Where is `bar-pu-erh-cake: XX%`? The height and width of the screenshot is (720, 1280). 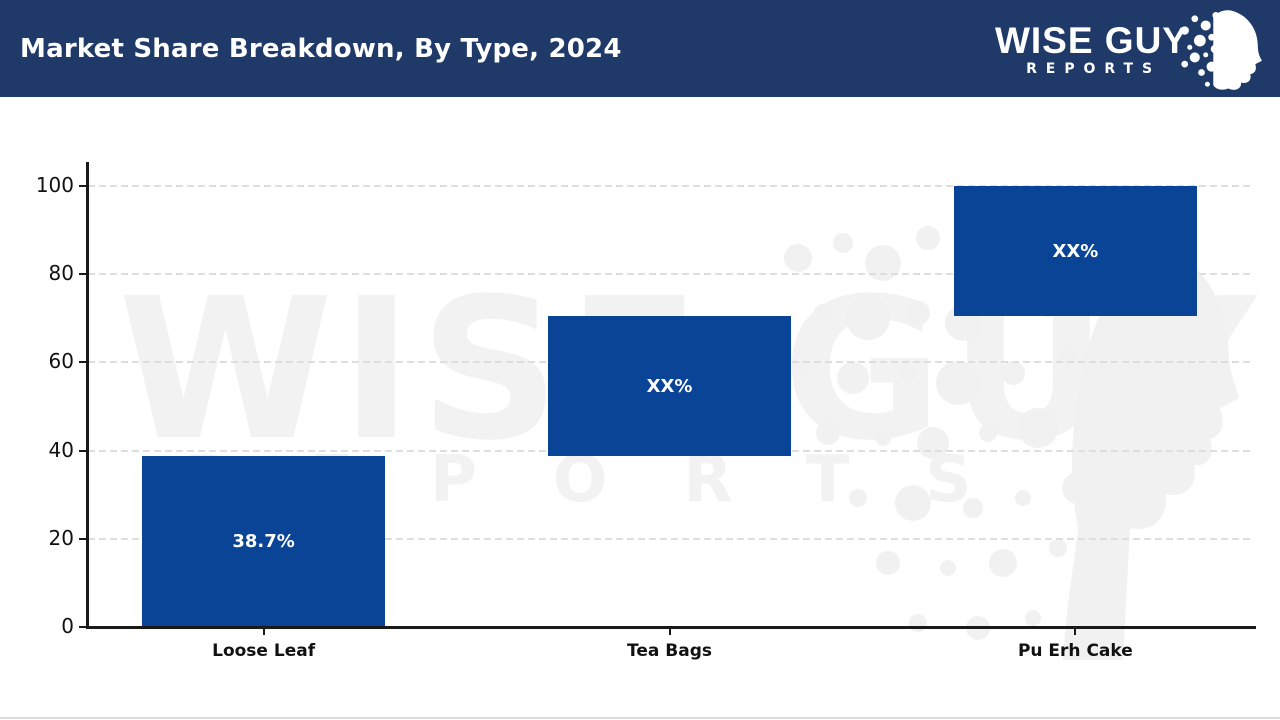 bar-pu-erh-cake: XX% is located at coordinates (1075, 251).